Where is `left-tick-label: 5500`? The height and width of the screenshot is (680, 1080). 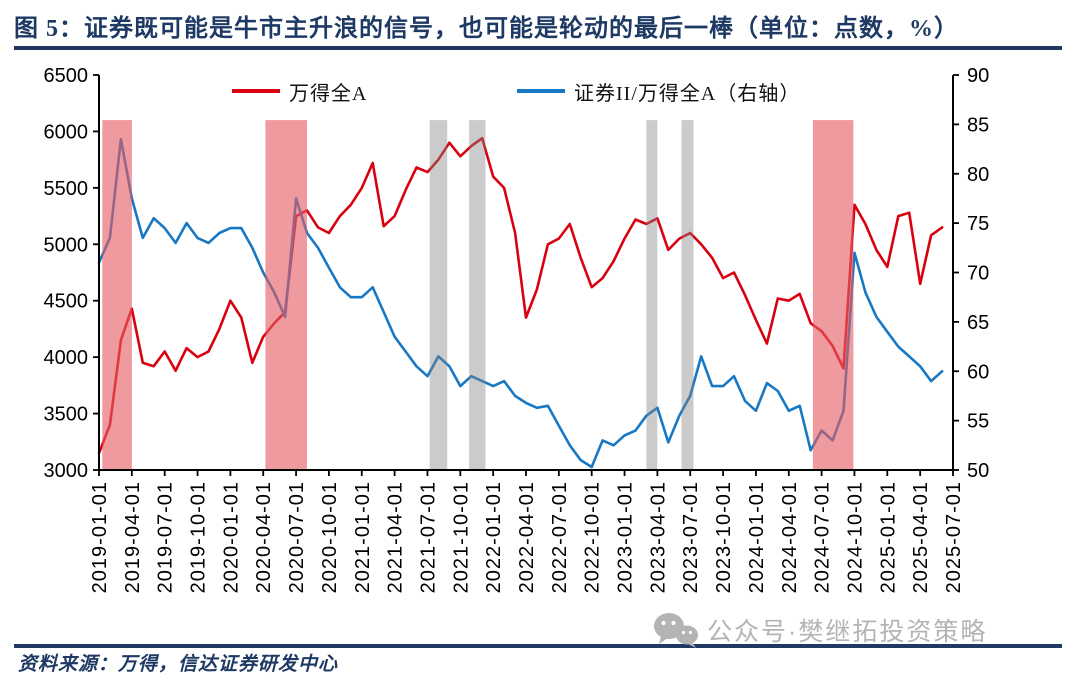 left-tick-label: 5500 is located at coordinates (66, 189).